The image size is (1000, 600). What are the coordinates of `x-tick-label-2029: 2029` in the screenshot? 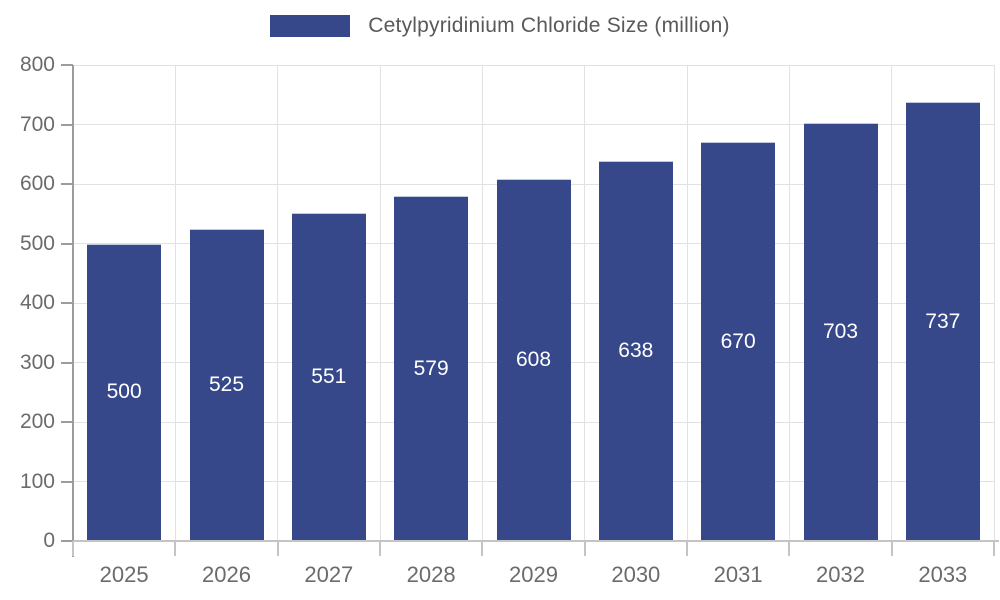 It's located at (533, 574).